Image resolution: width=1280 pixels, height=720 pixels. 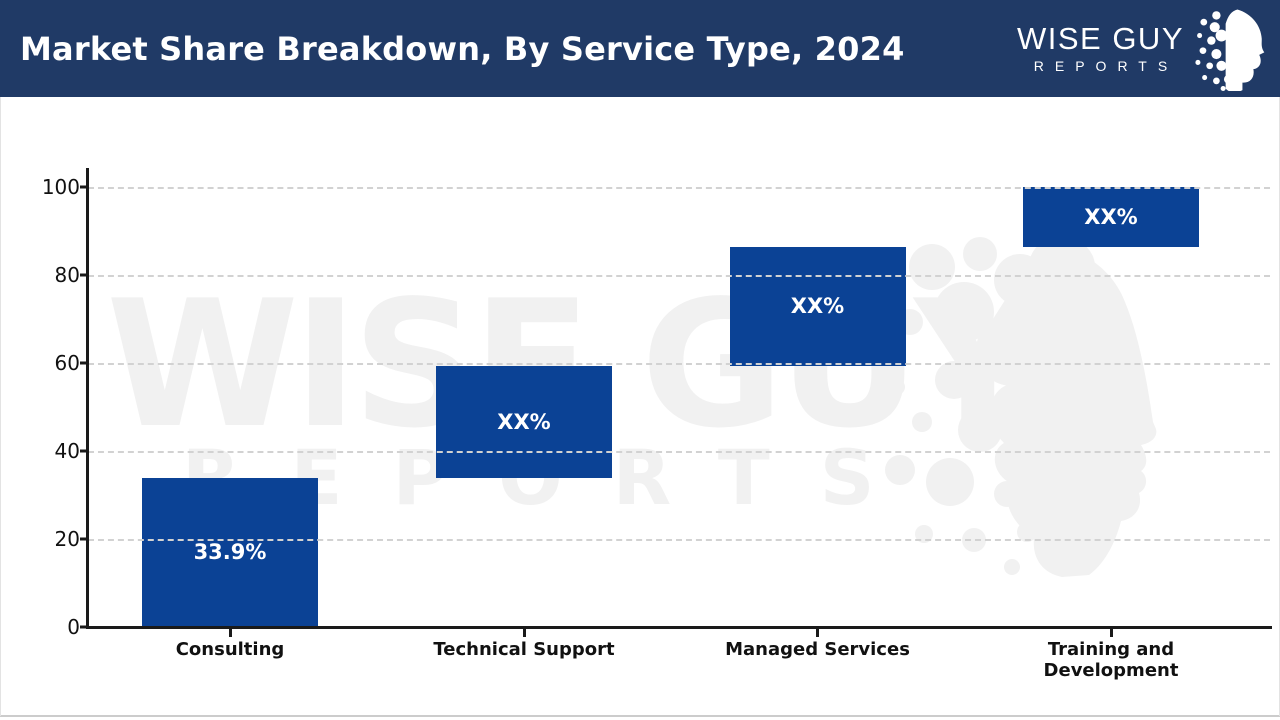 What do you see at coordinates (67, 539) in the screenshot?
I see `y-tick-label-20: 20` at bounding box center [67, 539].